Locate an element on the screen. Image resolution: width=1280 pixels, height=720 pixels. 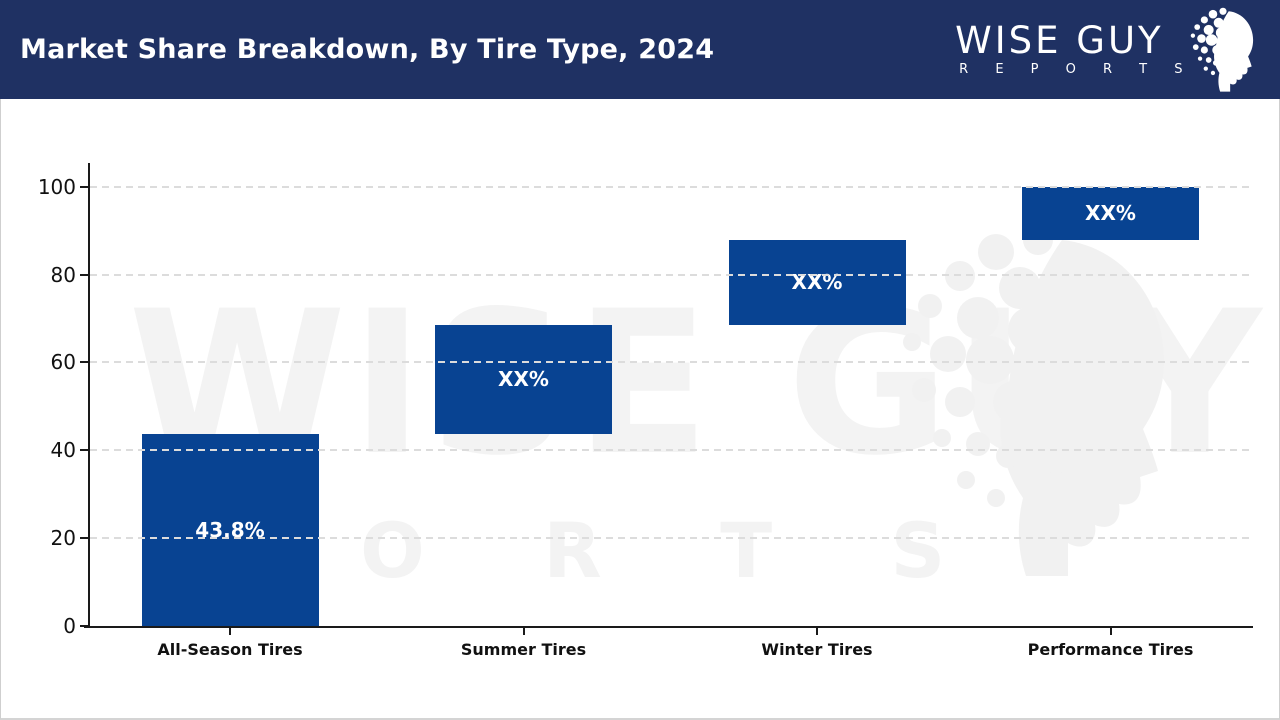
logo-text: WISE GUY R E P O R T S is located at coordinates (1074, 49).